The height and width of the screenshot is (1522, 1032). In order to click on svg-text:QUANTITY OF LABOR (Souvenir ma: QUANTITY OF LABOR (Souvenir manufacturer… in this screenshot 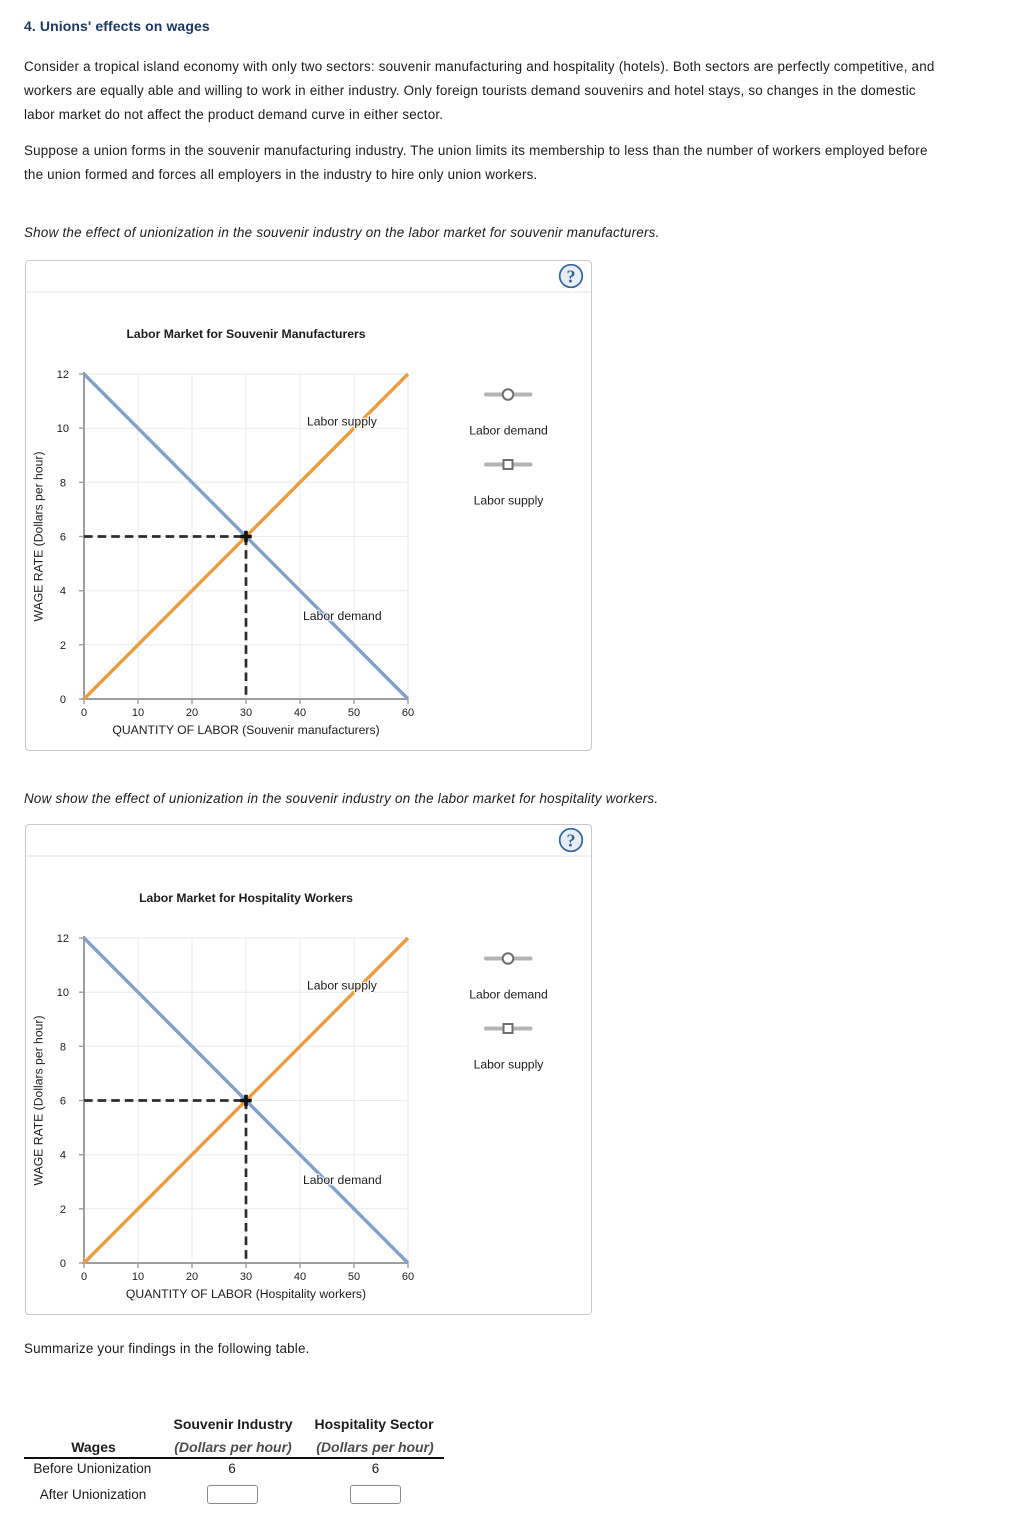, I will do `click(245, 730)`.